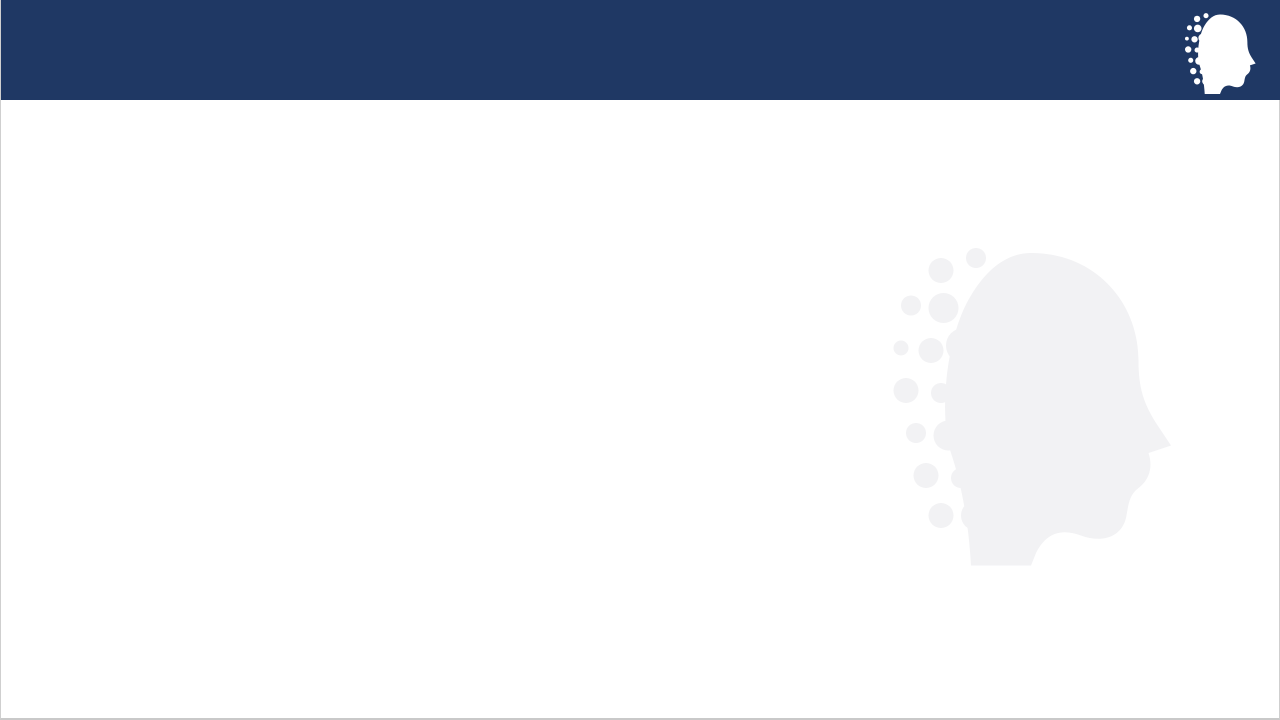 The width and height of the screenshot is (1280, 720). Describe the element at coordinates (1134, 51) in the screenshot. I see `brand-logo` at that location.